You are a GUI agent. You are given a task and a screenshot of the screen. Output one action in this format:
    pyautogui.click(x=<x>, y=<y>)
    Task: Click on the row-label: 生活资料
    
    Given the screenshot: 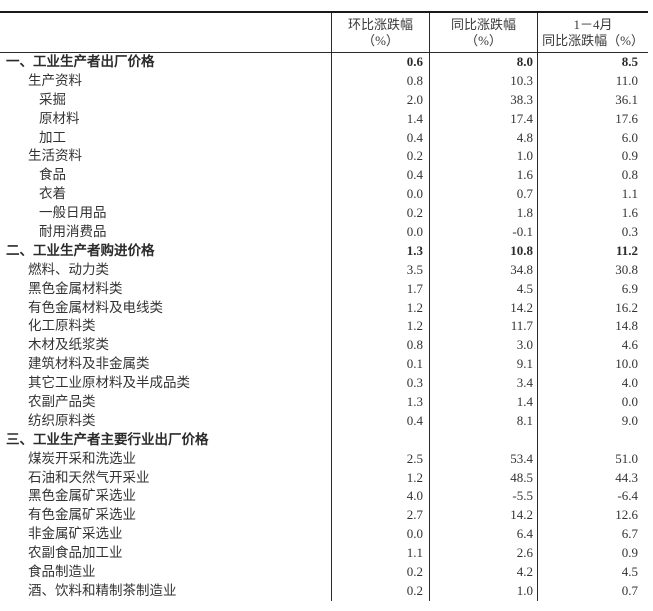 What is the action you would take?
    pyautogui.click(x=166, y=157)
    